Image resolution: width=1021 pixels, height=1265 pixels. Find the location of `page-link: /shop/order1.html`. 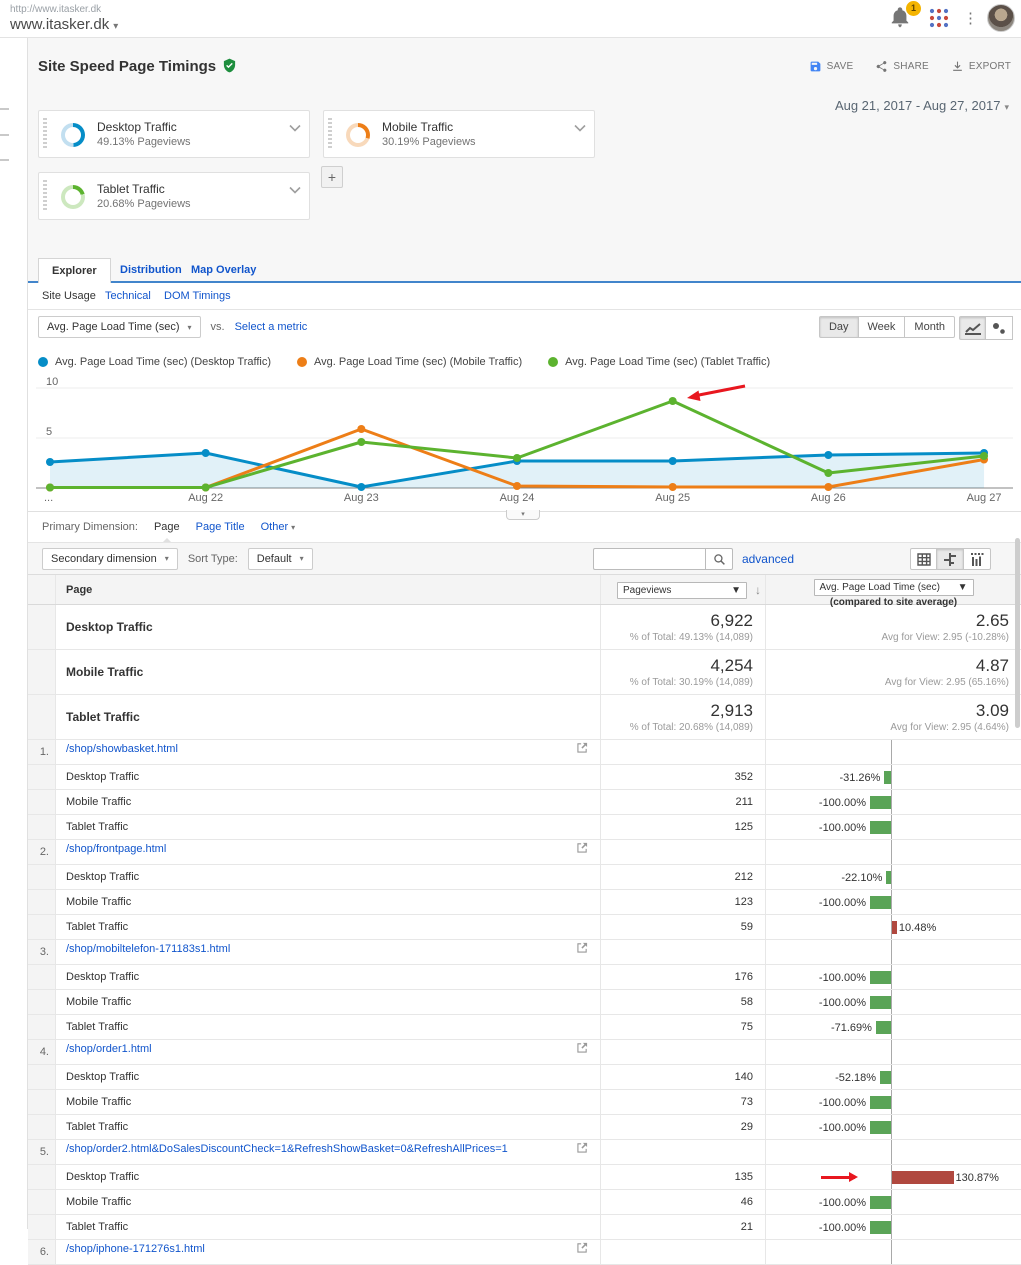

page-link: /shop/order1.html is located at coordinates (109, 1049).